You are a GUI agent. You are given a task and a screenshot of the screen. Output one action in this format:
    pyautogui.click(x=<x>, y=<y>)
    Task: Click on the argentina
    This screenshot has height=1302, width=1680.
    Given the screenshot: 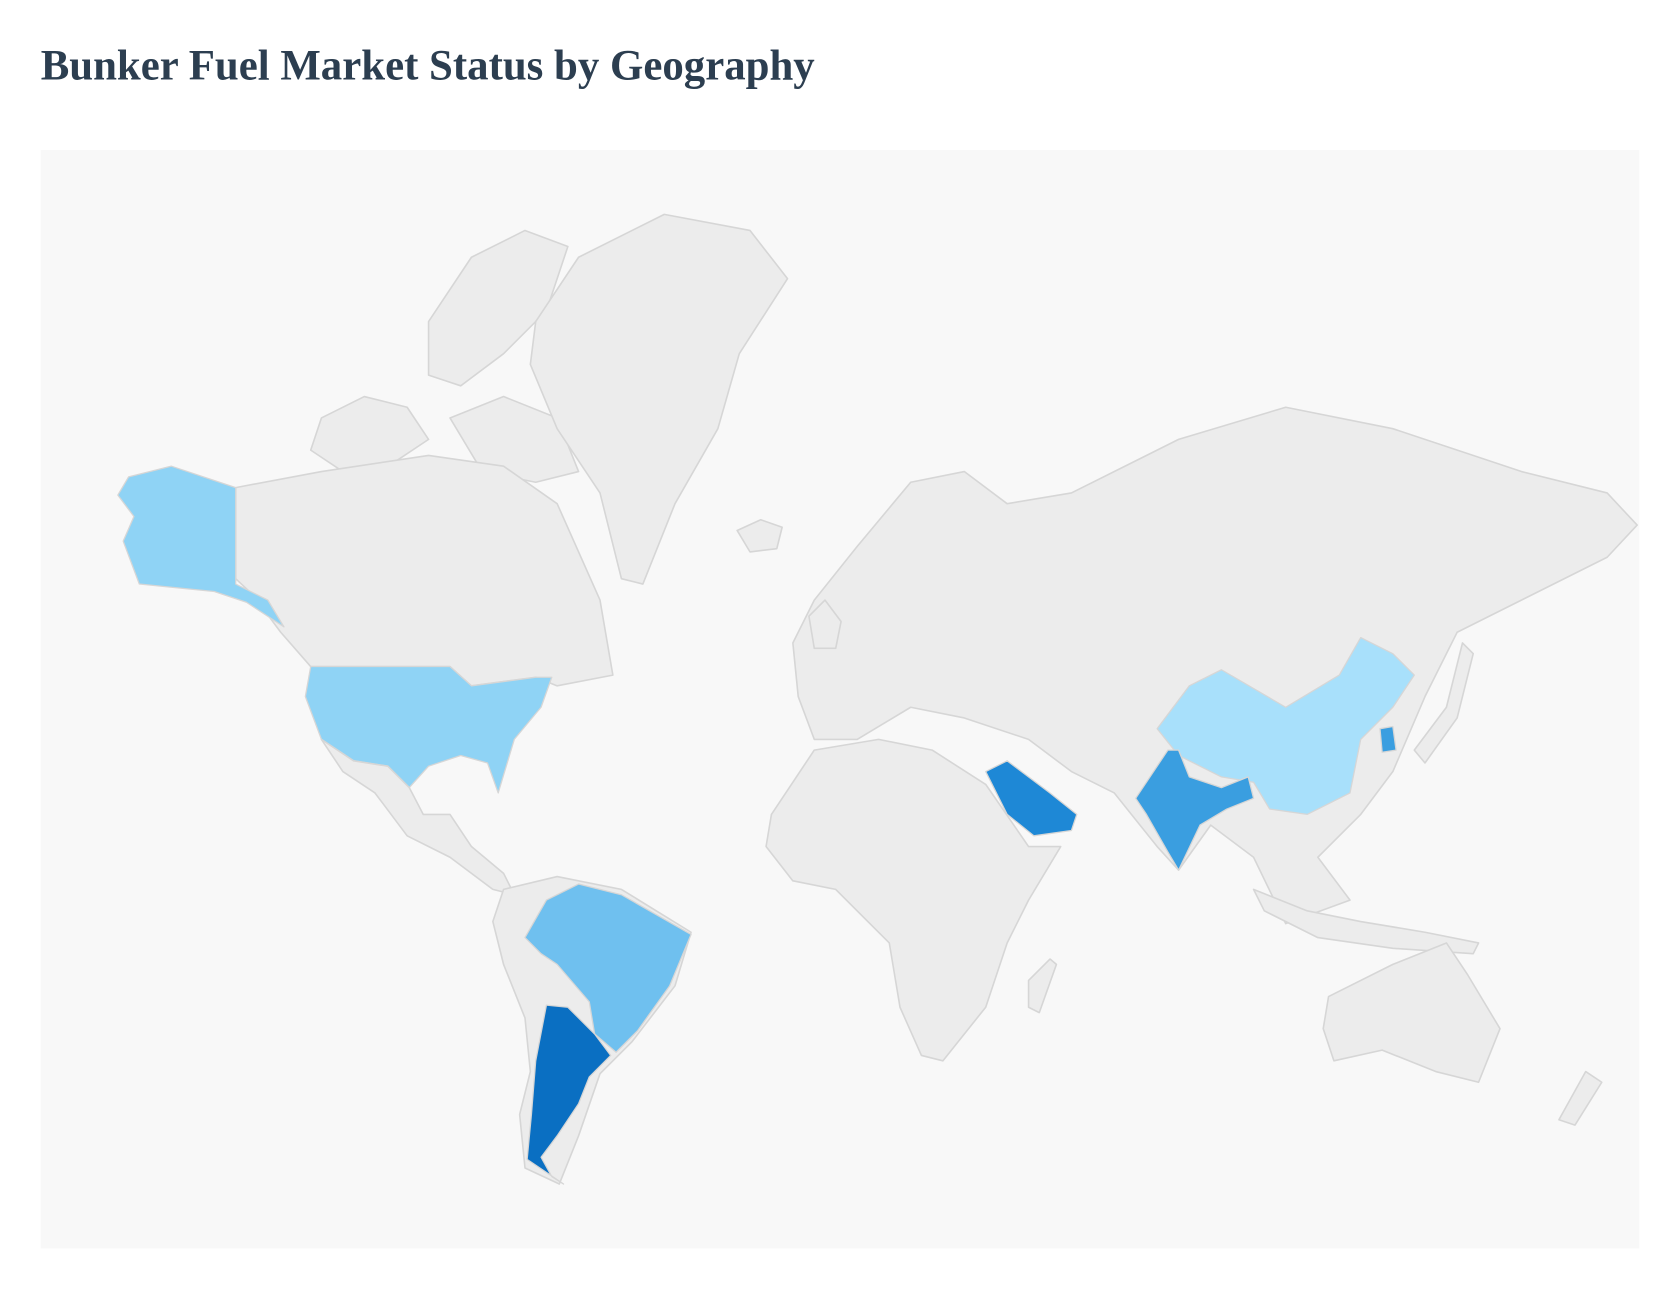 What is the action you would take?
    pyautogui.click(x=569, y=1094)
    